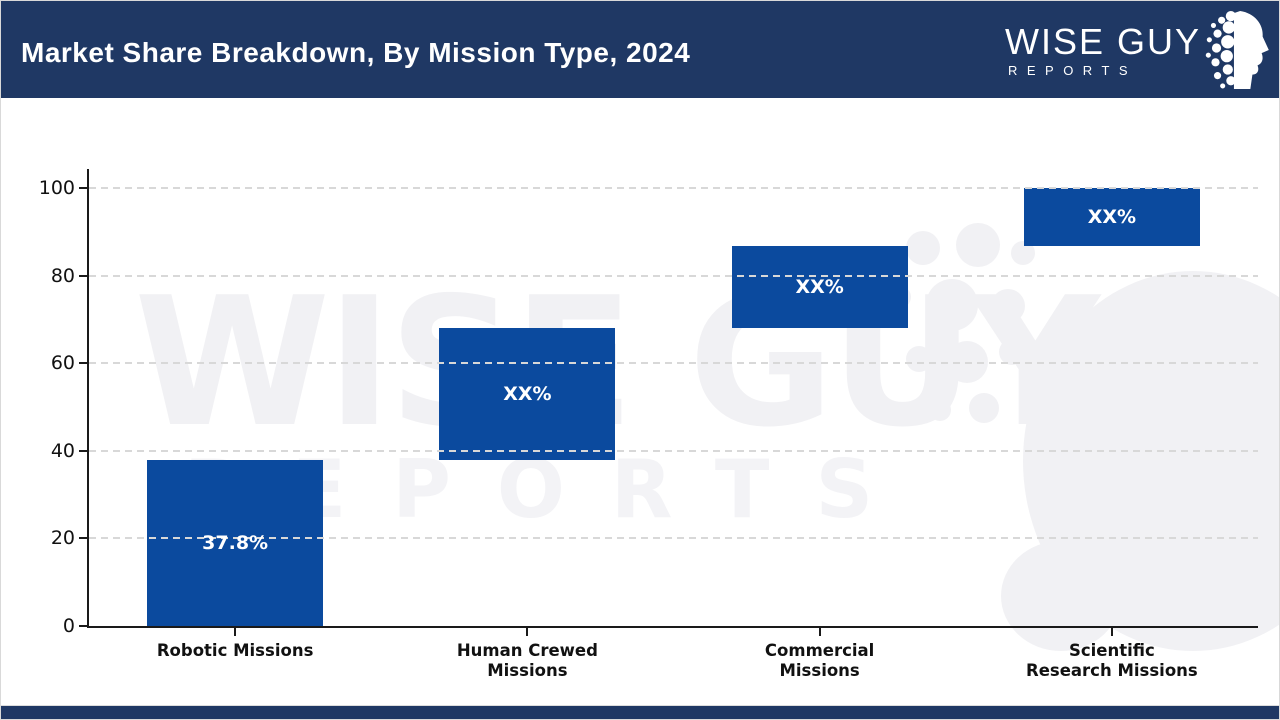  I want to click on x-category-label: Robotic Missions, so click(235, 650).